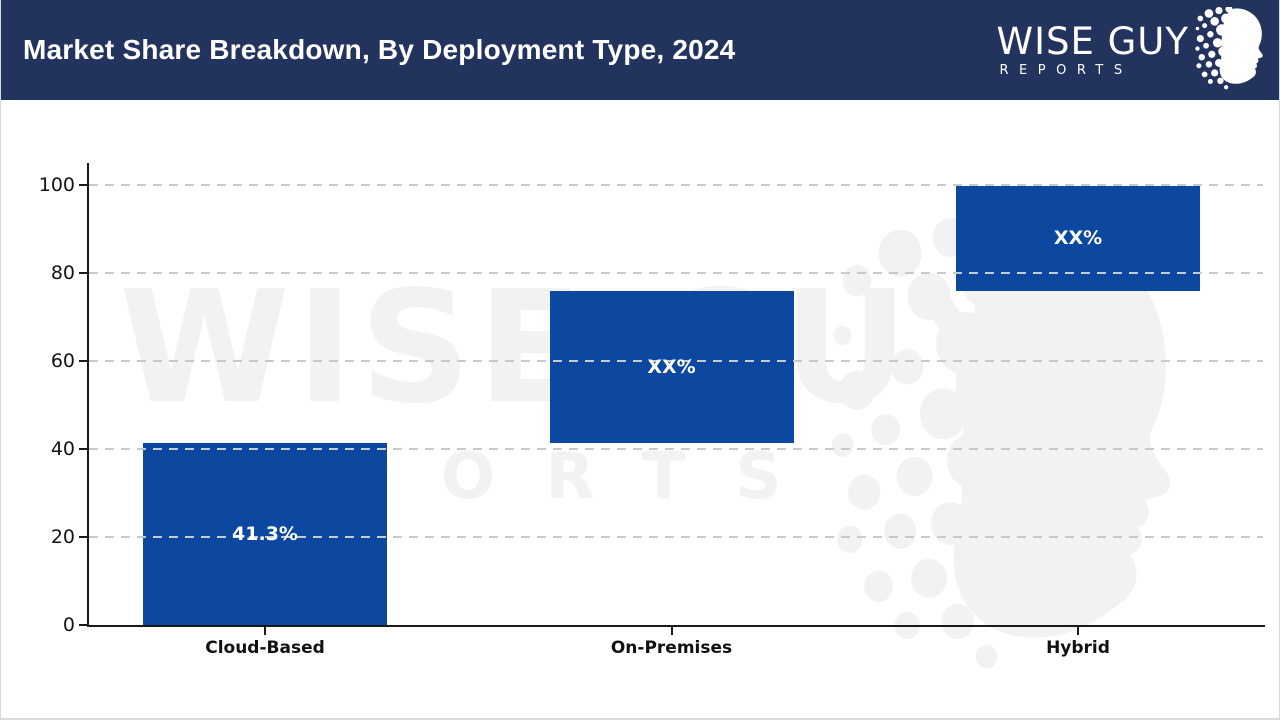  I want to click on logo-text: WISE GUY REPORTS, so click(1093, 50).